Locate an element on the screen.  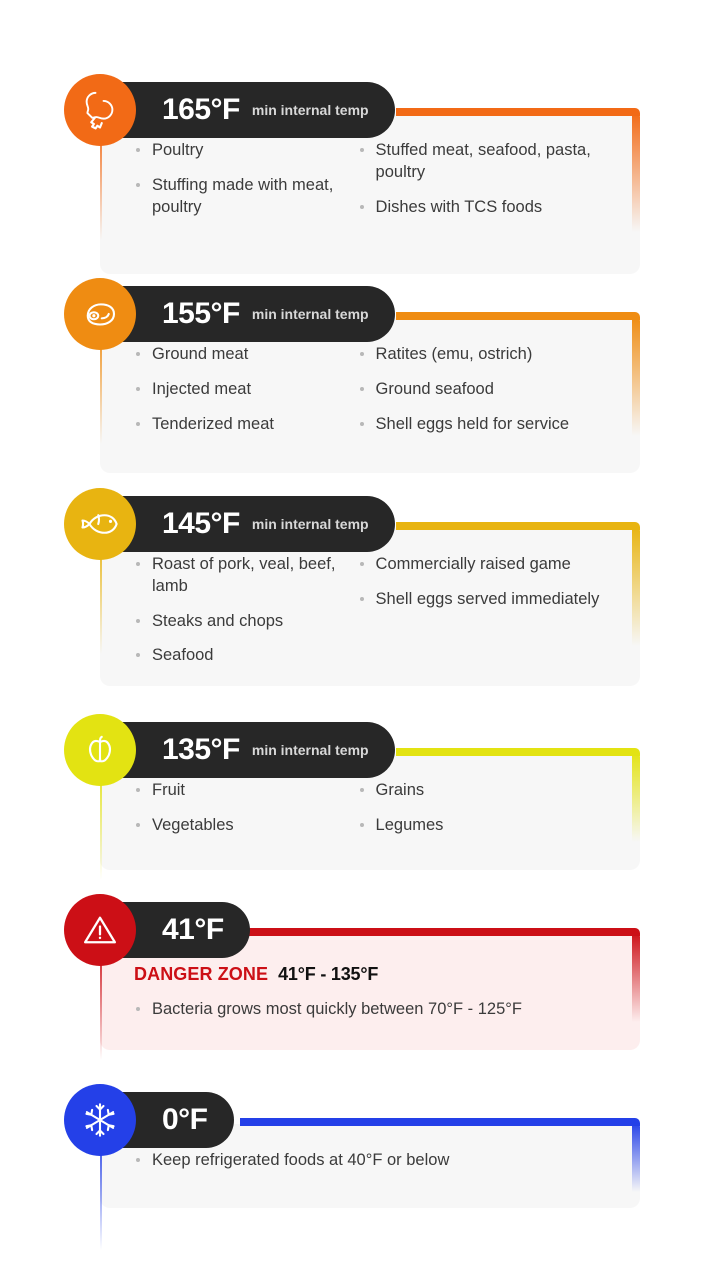
danger-zone-heading: DANGER ZONE 41°F - 135°F is located at coordinates (370, 959).